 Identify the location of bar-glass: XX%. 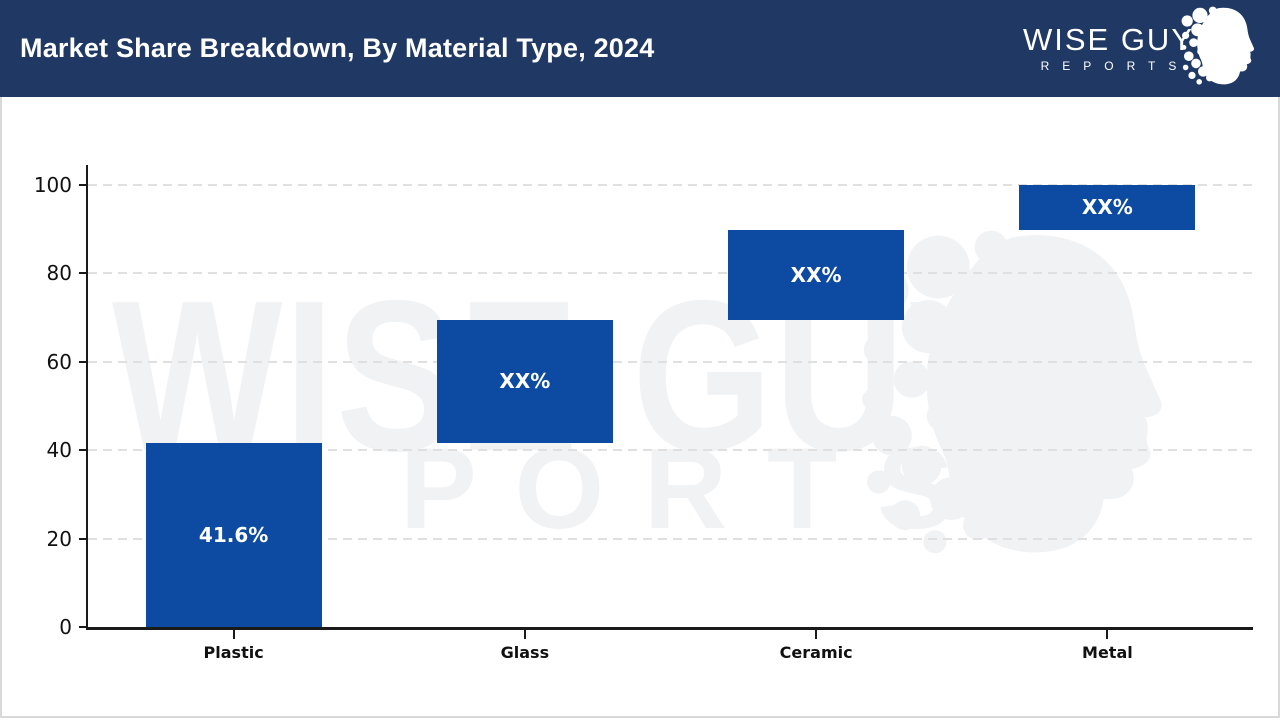
(524, 381).